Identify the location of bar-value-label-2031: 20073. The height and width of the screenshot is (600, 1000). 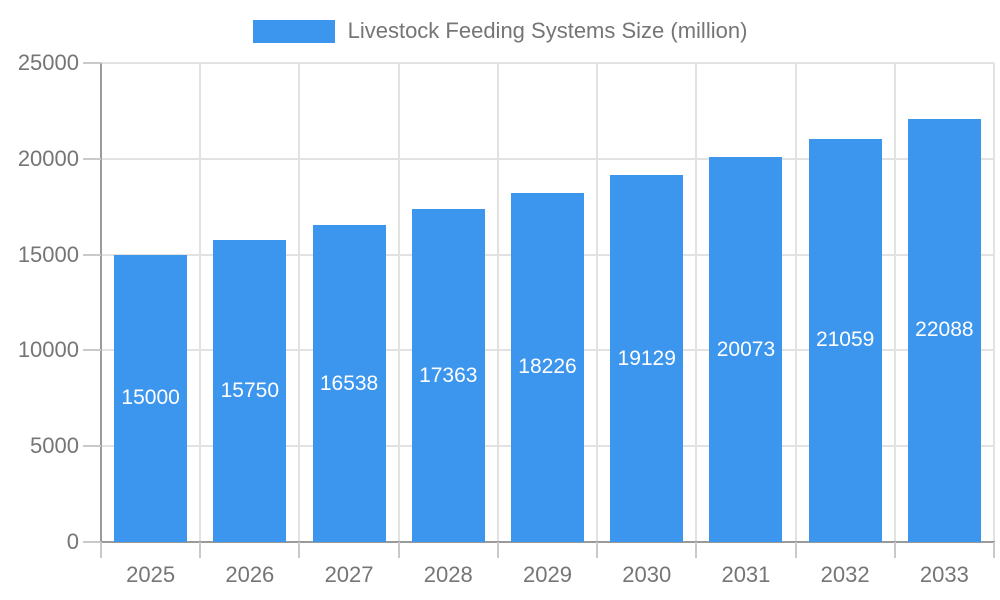
(746, 349).